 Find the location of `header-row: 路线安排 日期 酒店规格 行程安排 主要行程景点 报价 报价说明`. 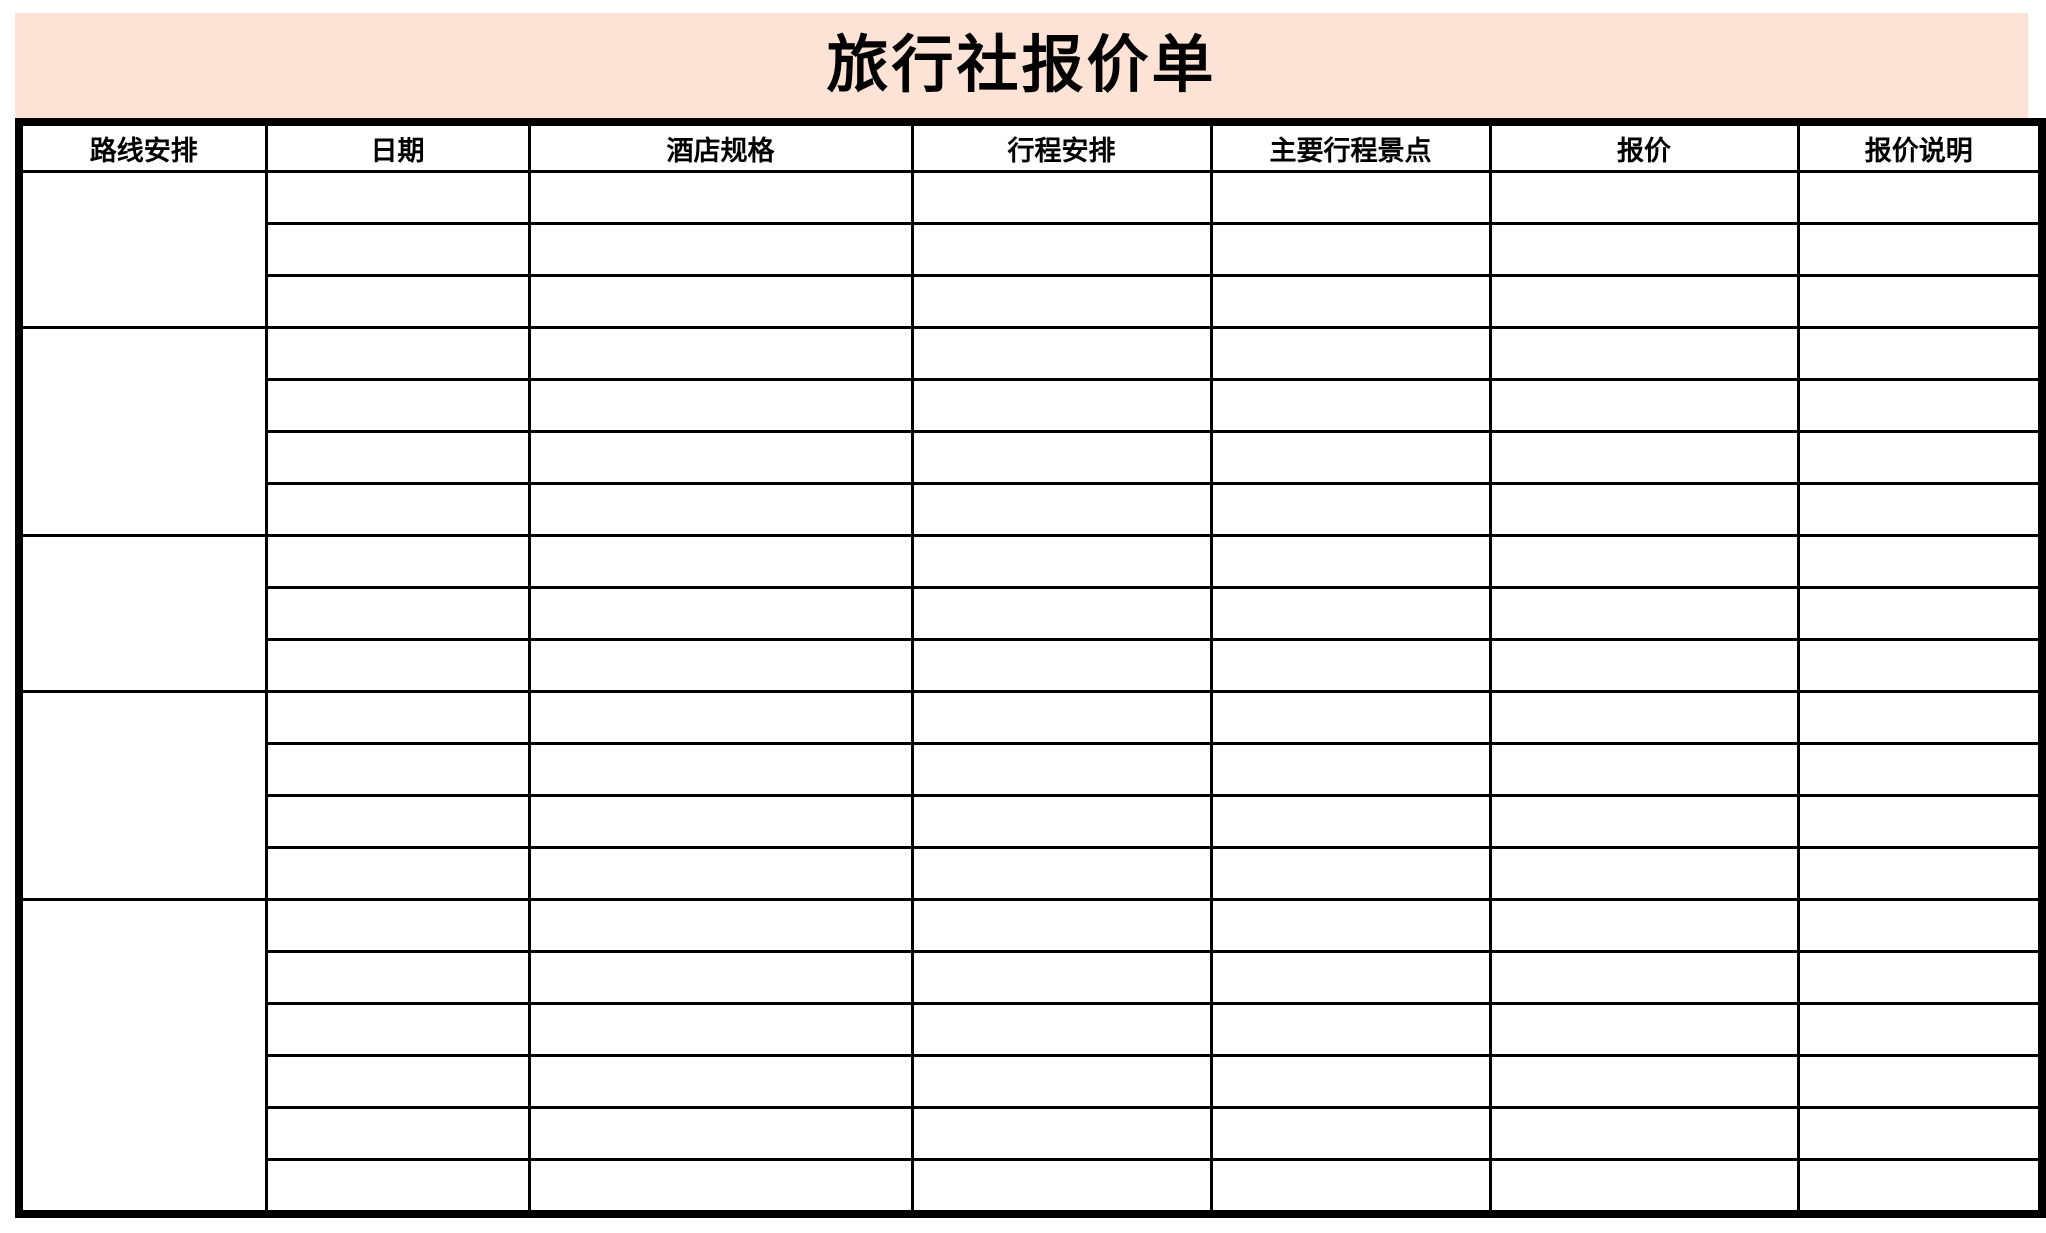

header-row: 路线安排 日期 酒店规格 行程安排 主要行程景点 报价 报价说明 is located at coordinates (1030, 146).